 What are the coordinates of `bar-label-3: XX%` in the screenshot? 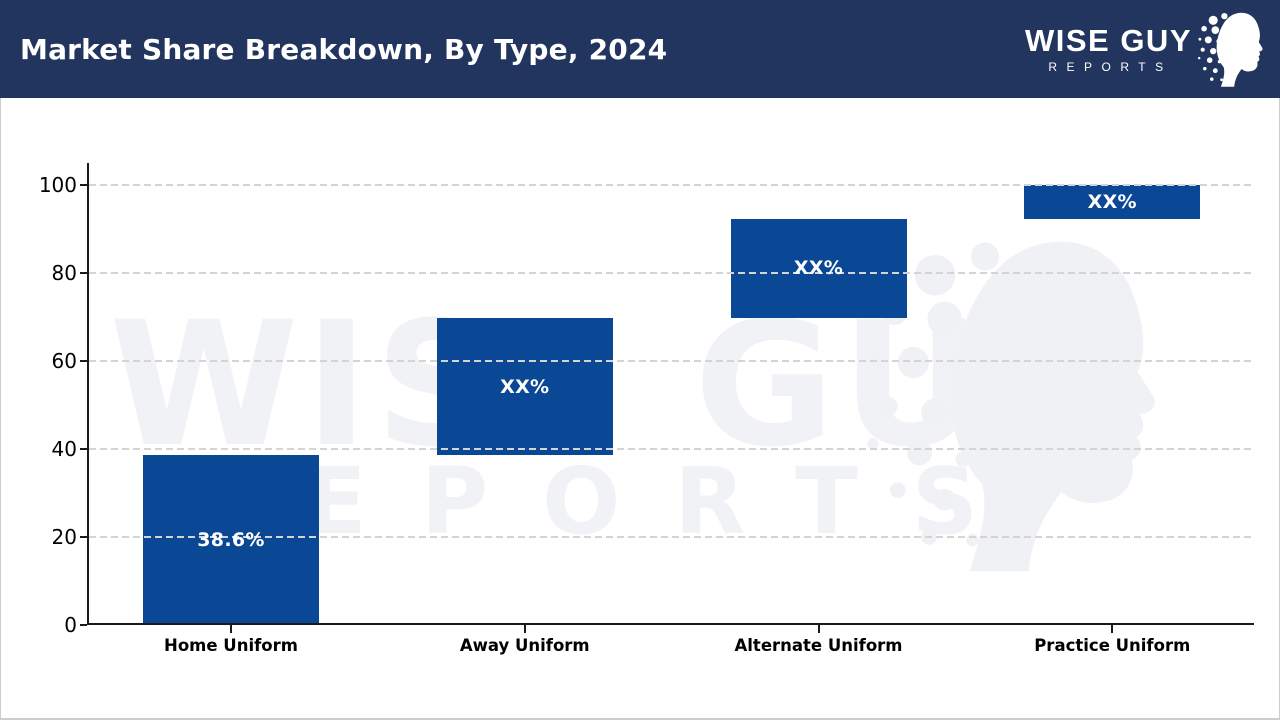 It's located at (1112, 201).